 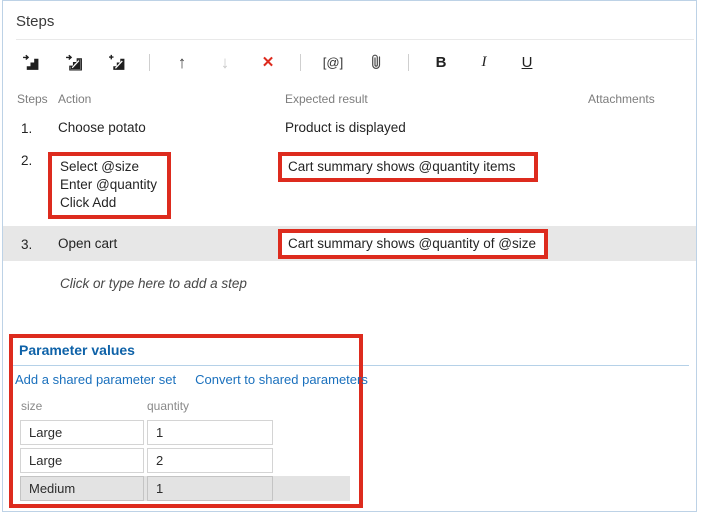 I want to click on column-header-attachments: Attachments, so click(x=621, y=99).